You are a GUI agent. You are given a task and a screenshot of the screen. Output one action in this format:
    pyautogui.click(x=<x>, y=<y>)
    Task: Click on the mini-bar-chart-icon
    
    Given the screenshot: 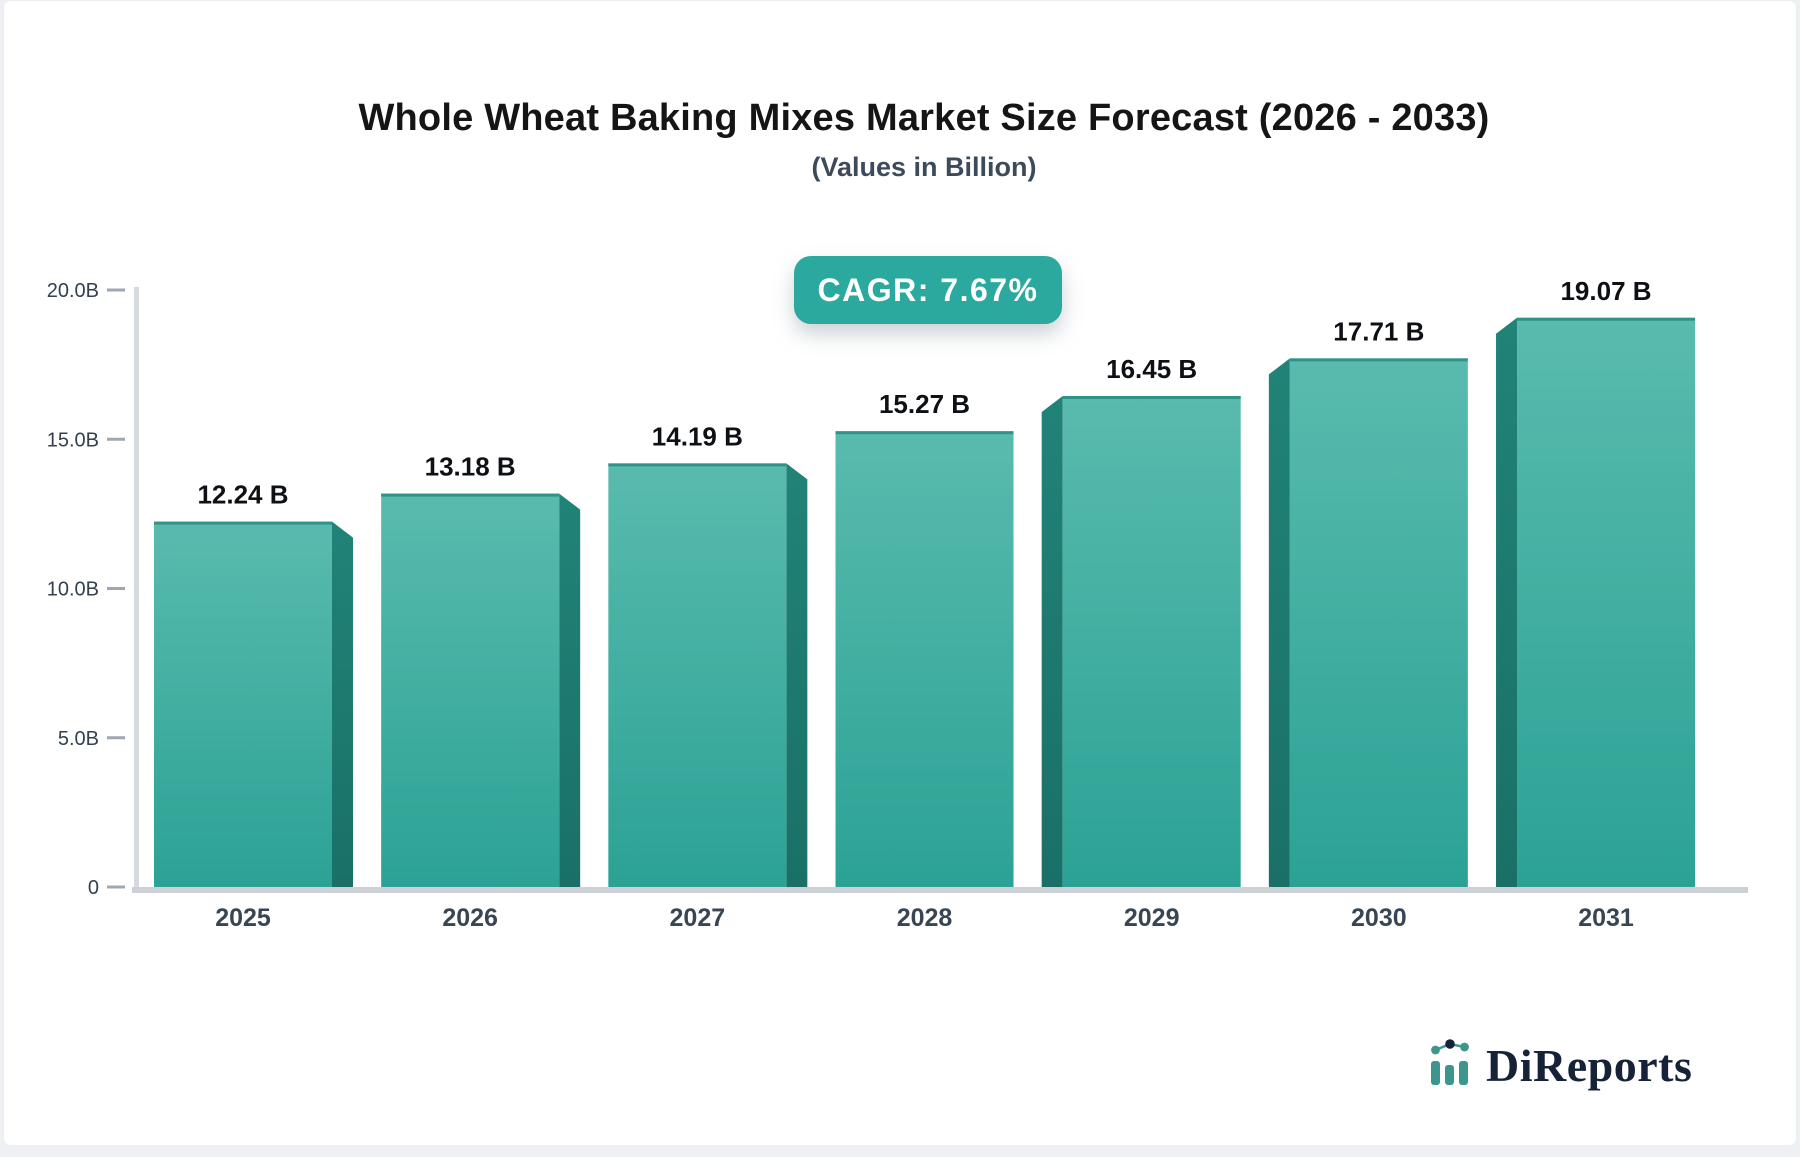 What is the action you would take?
    pyautogui.click(x=1450, y=1062)
    